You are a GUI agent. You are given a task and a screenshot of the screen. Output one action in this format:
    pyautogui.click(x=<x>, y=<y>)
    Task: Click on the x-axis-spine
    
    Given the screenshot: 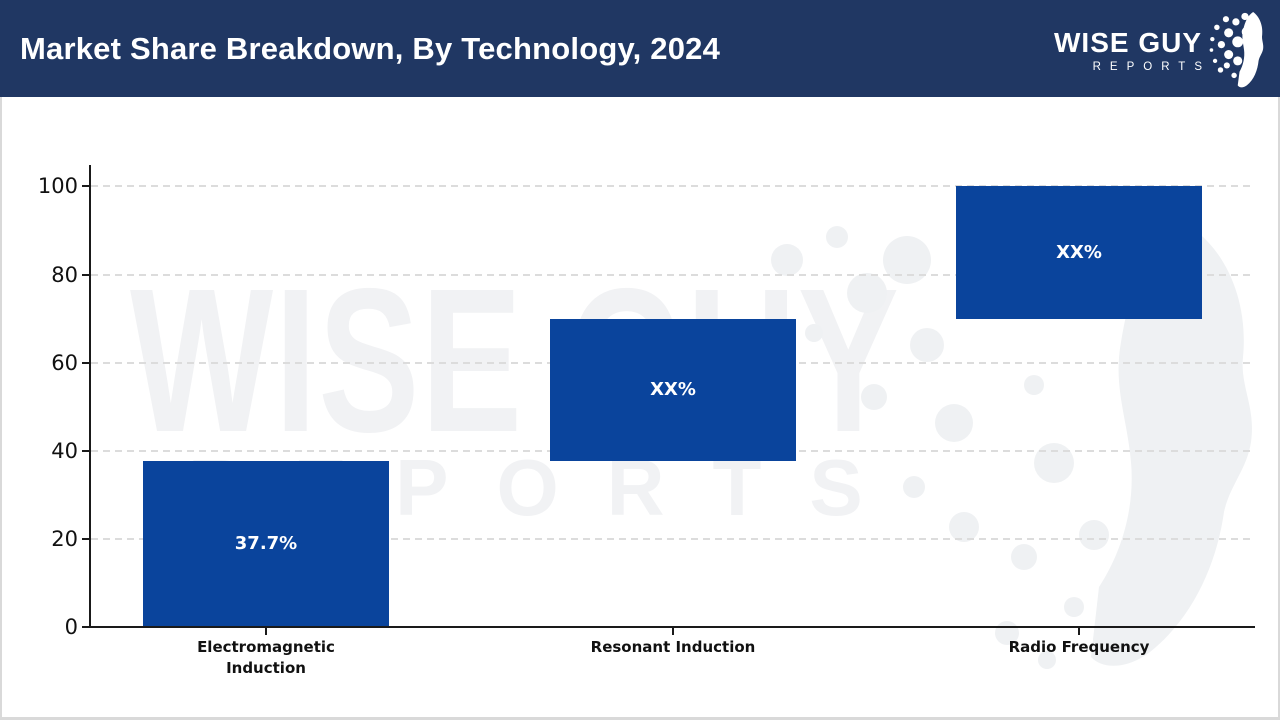 What is the action you would take?
    pyautogui.click(x=672, y=627)
    